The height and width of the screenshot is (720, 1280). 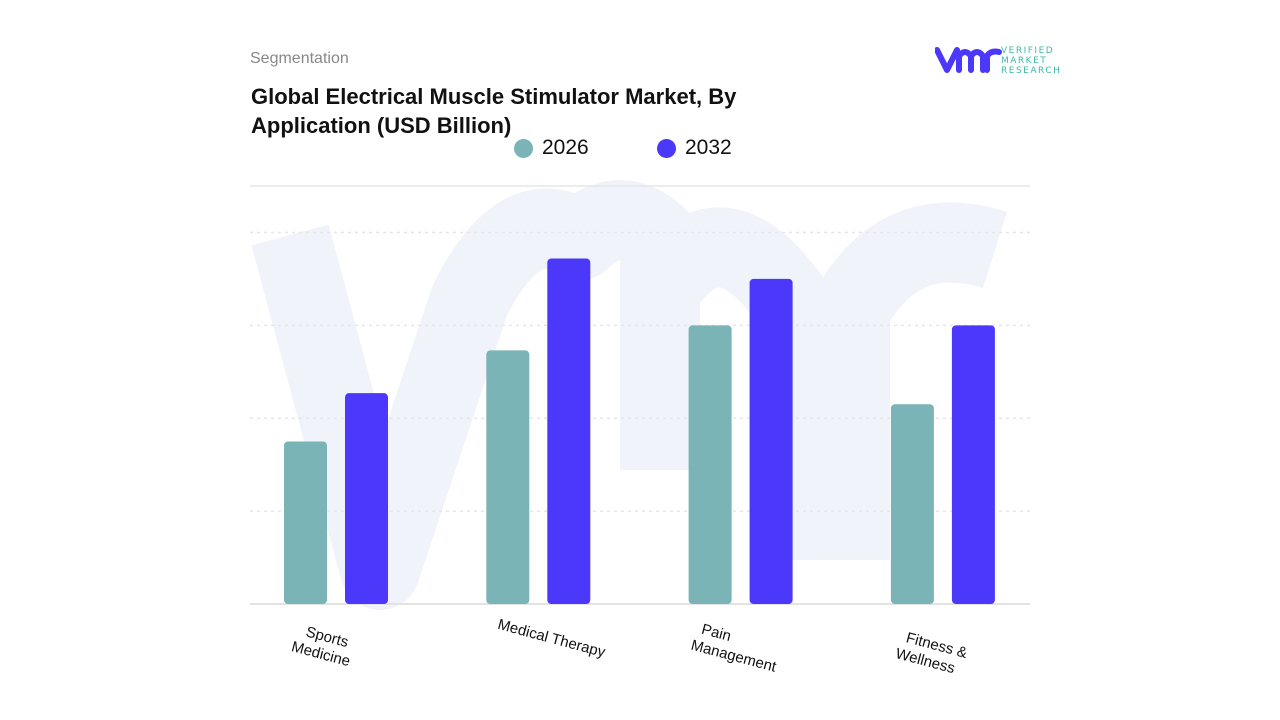 I want to click on vmr-logo: VERIFIED MARKET RESEARCH, so click(x=998, y=61).